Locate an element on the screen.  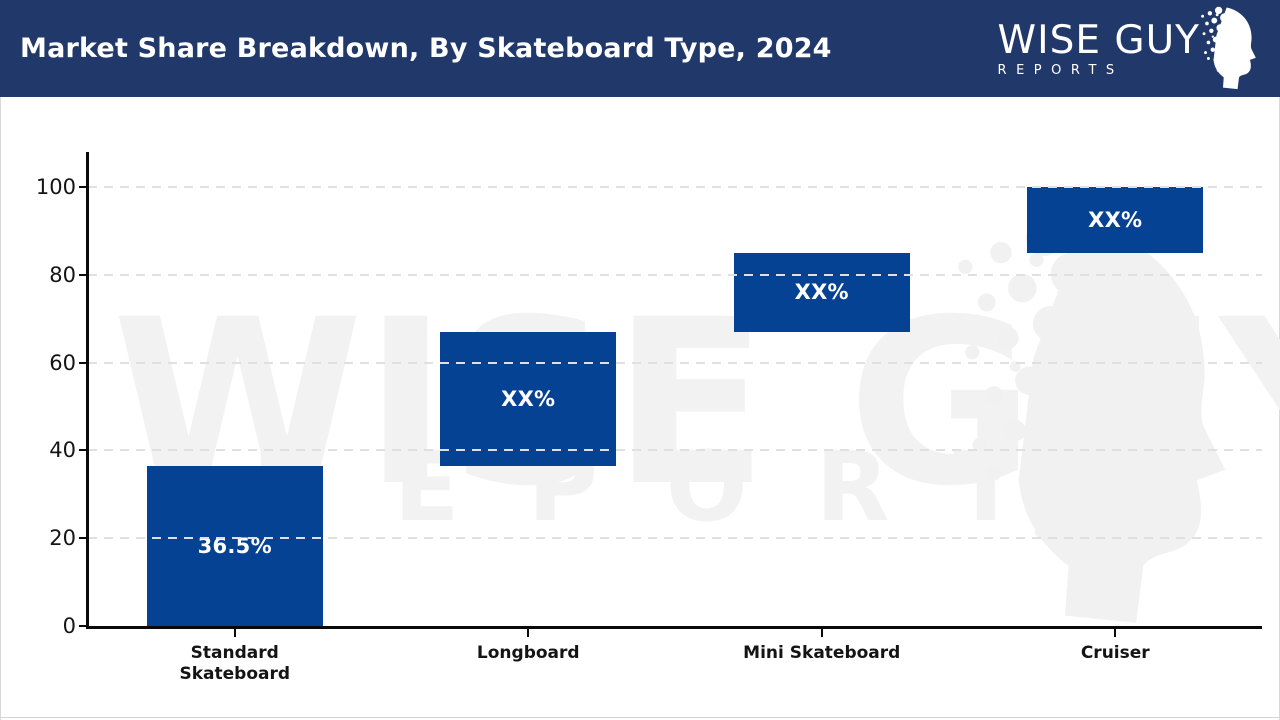
logo-wordmark: WISE GUY is located at coordinates (1098, 40).